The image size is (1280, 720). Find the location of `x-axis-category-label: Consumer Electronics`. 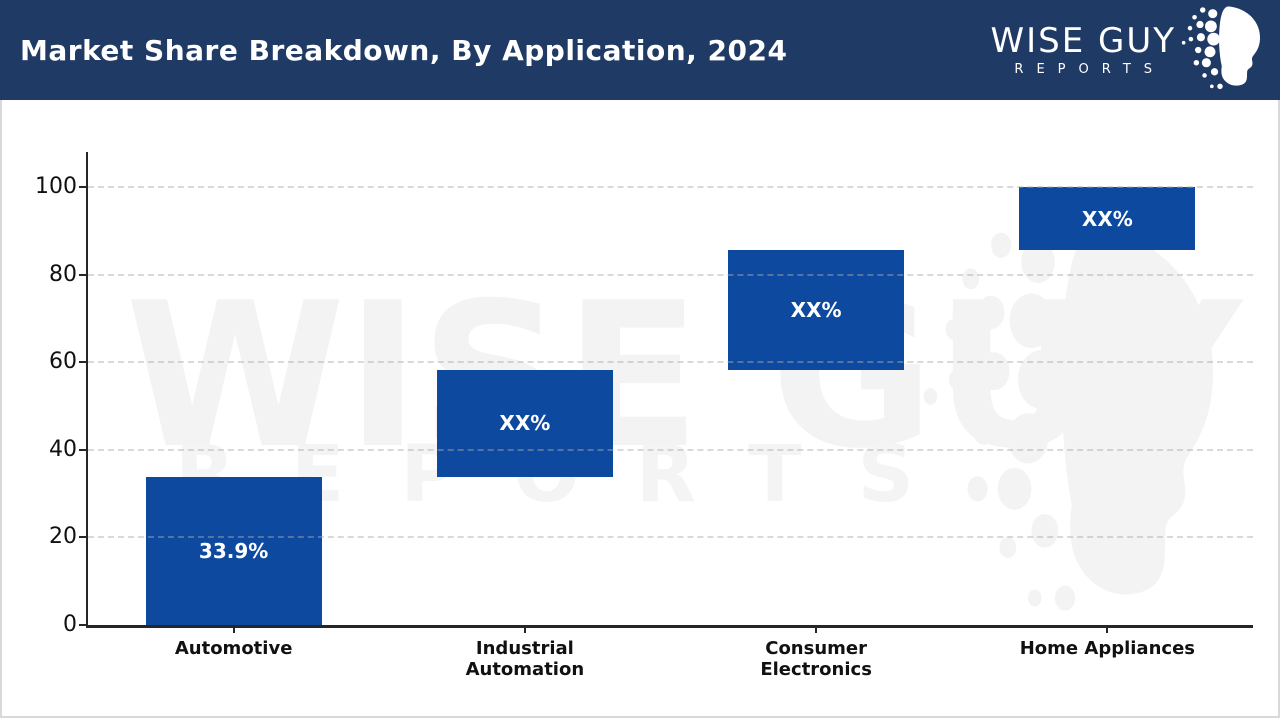

x-axis-category-label: Consumer Electronics is located at coordinates (816, 659).